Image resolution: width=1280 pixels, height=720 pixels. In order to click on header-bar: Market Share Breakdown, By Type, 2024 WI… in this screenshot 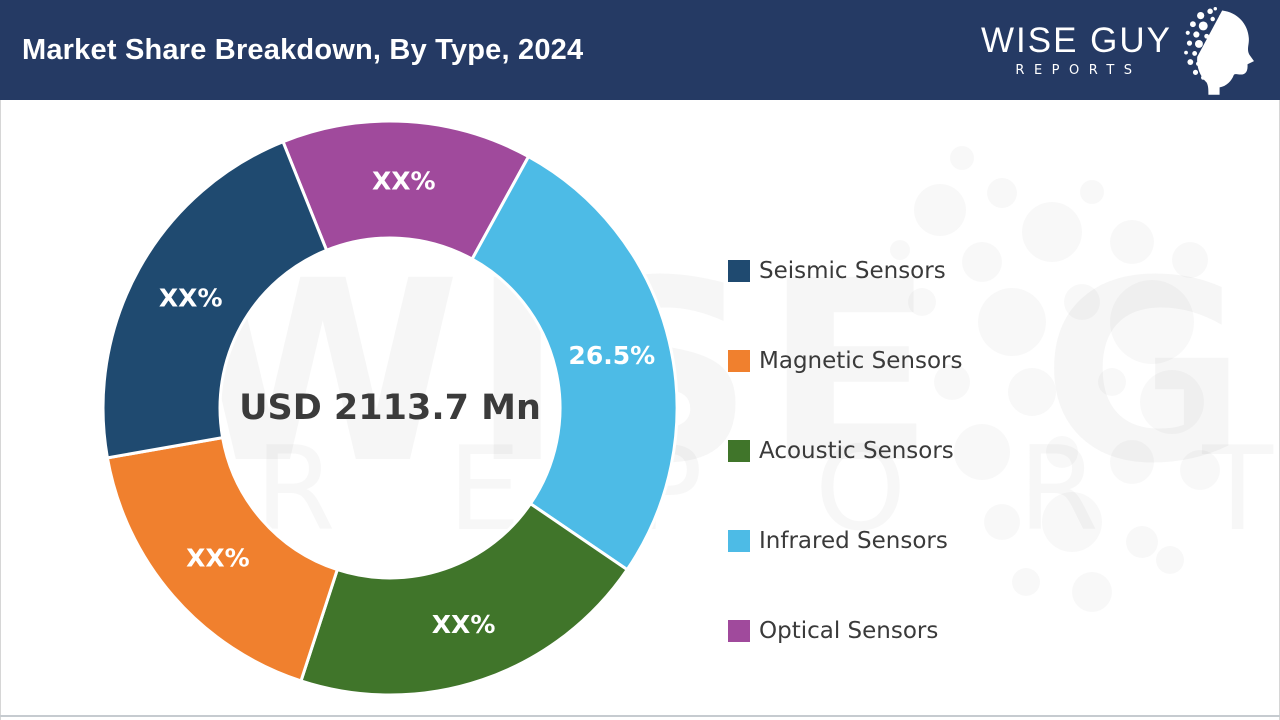, I will do `click(640, 50)`.